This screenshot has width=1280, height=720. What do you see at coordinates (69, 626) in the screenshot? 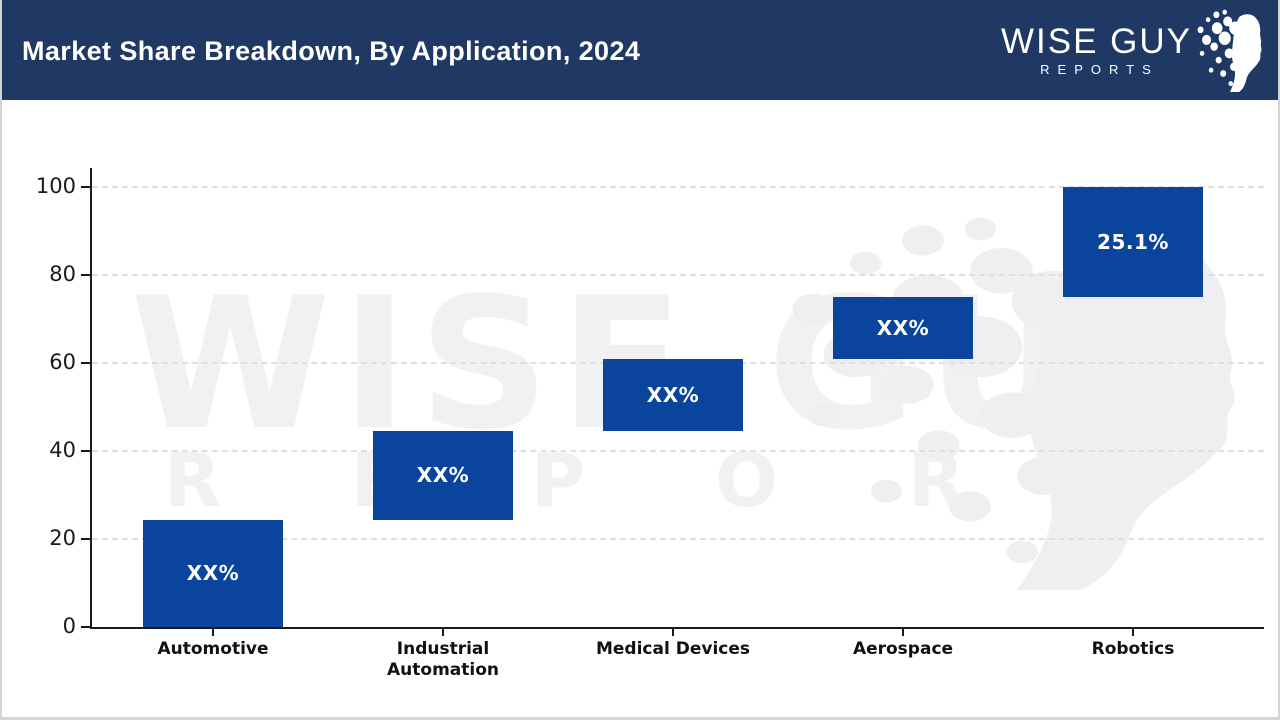
I see `y-tick-label: 0` at bounding box center [69, 626].